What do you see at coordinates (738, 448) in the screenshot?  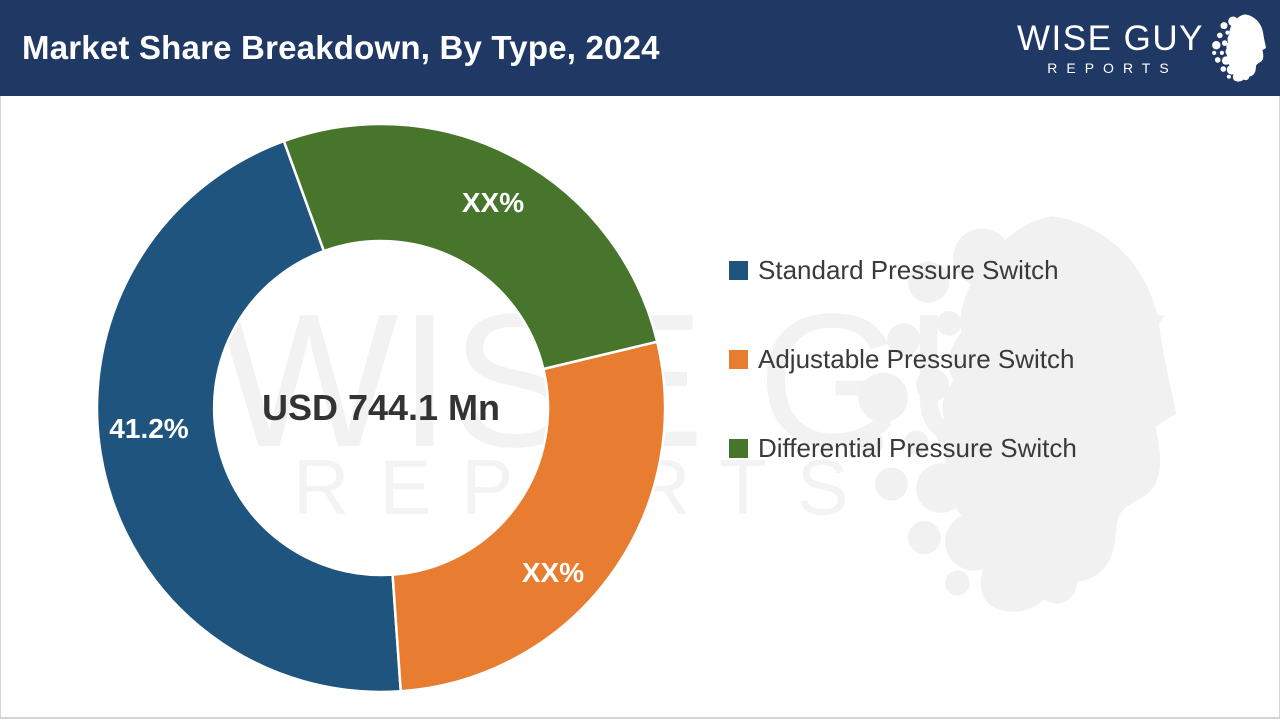 I see `legend-swatch-differential` at bounding box center [738, 448].